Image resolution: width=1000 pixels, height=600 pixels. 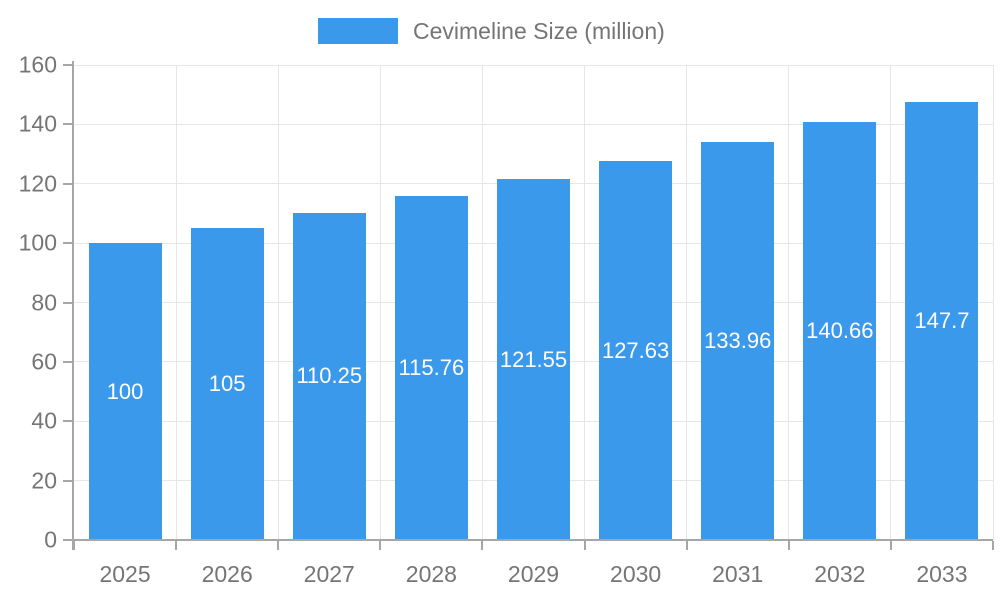 What do you see at coordinates (636, 350) in the screenshot?
I see `bar-2030` at bounding box center [636, 350].